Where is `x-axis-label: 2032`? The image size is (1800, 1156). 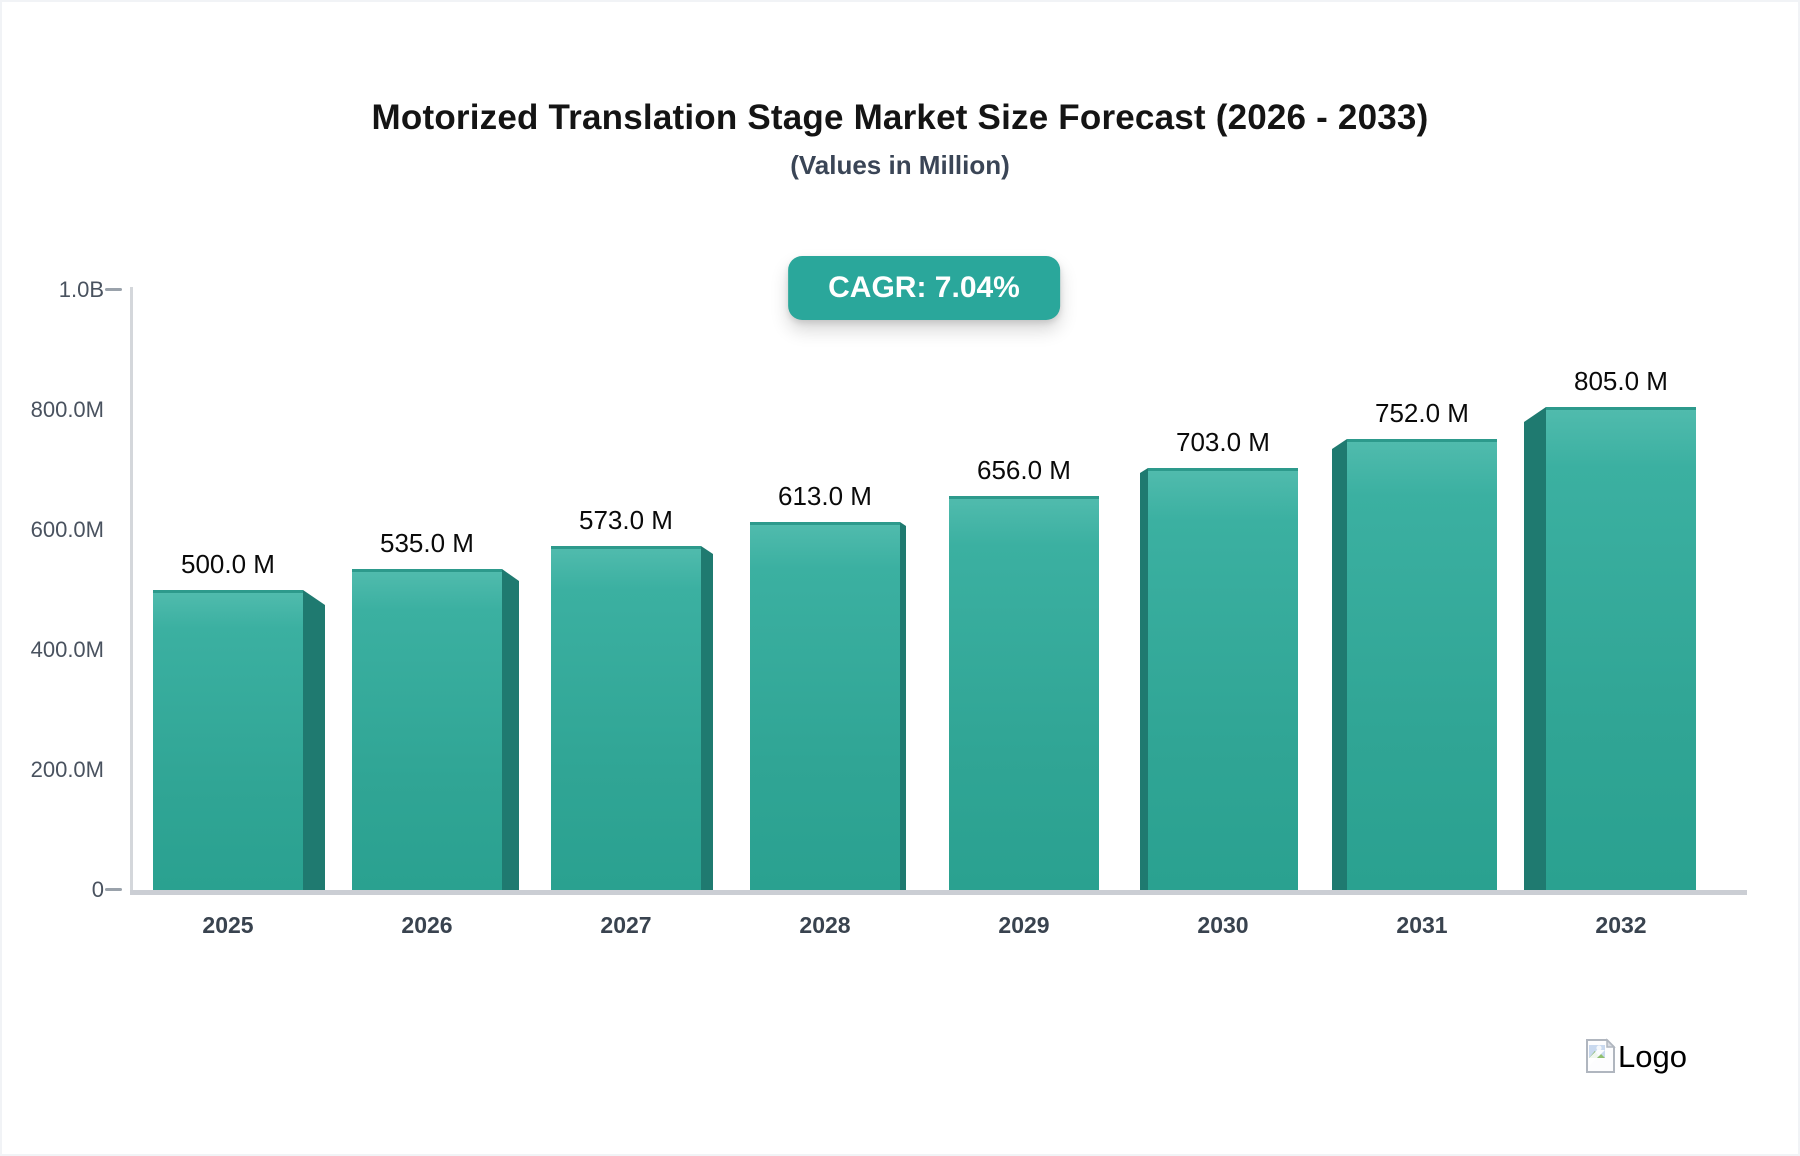
x-axis-label: 2032 is located at coordinates (1621, 925).